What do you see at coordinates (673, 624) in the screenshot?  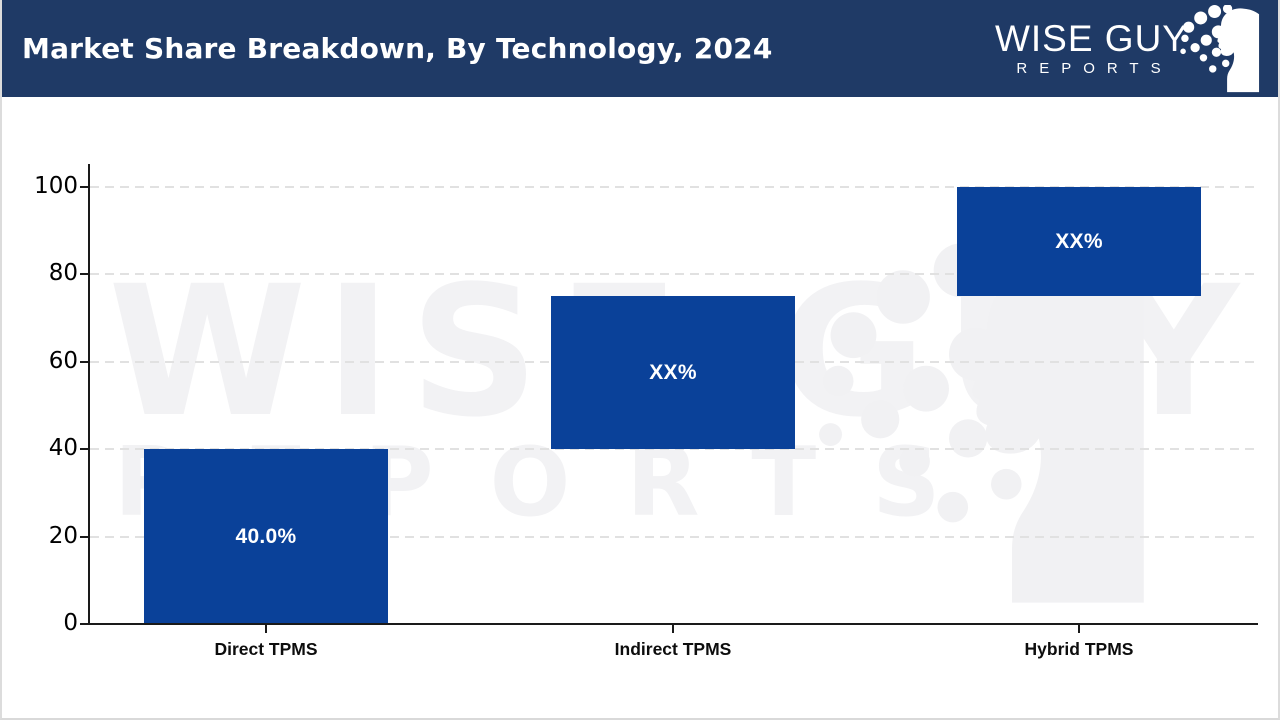 I see `x-axis-spine` at bounding box center [673, 624].